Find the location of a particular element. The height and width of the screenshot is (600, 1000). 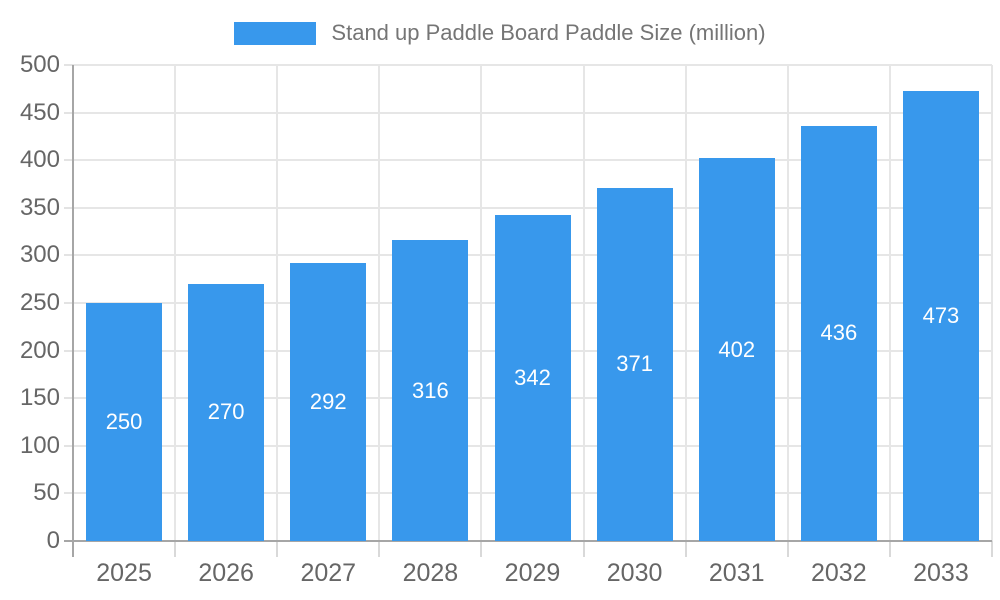

y-axis-label: 500 is located at coordinates (39, 64).